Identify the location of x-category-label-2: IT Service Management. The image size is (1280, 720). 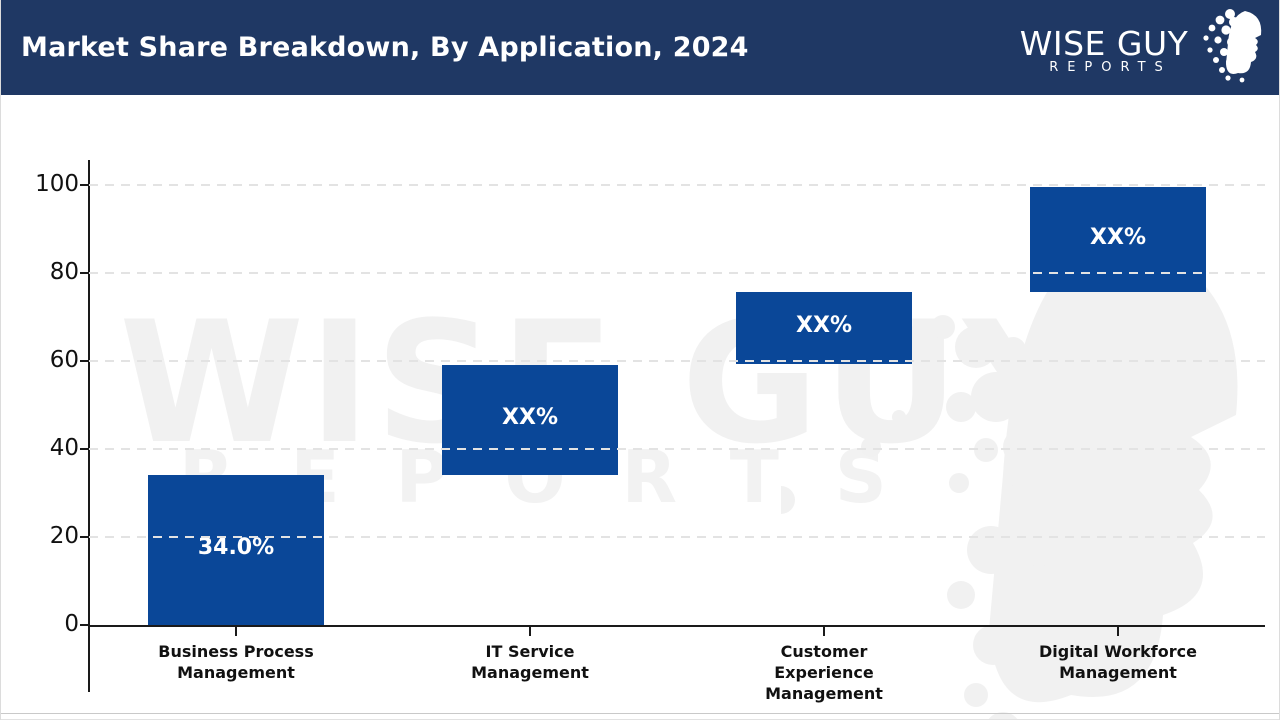
(530, 662).